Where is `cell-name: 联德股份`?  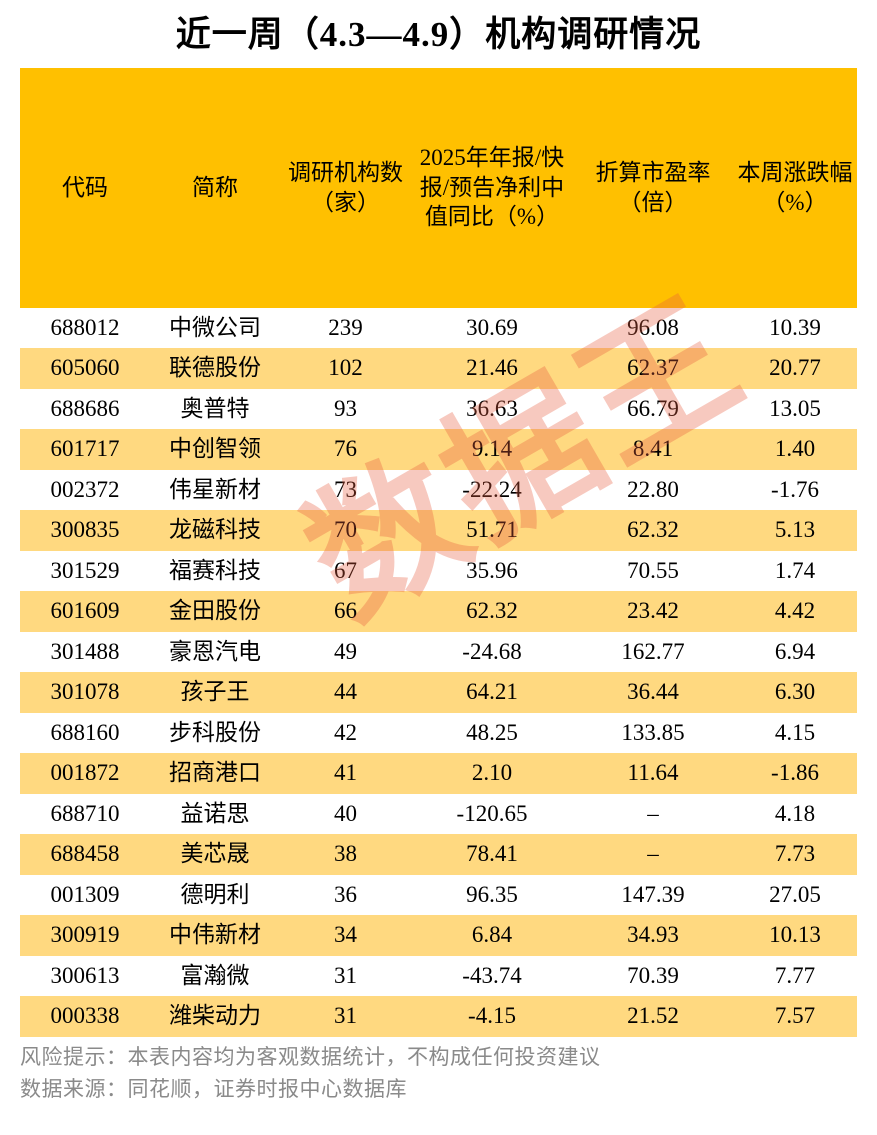 cell-name: 联德股份 is located at coordinates (215, 368).